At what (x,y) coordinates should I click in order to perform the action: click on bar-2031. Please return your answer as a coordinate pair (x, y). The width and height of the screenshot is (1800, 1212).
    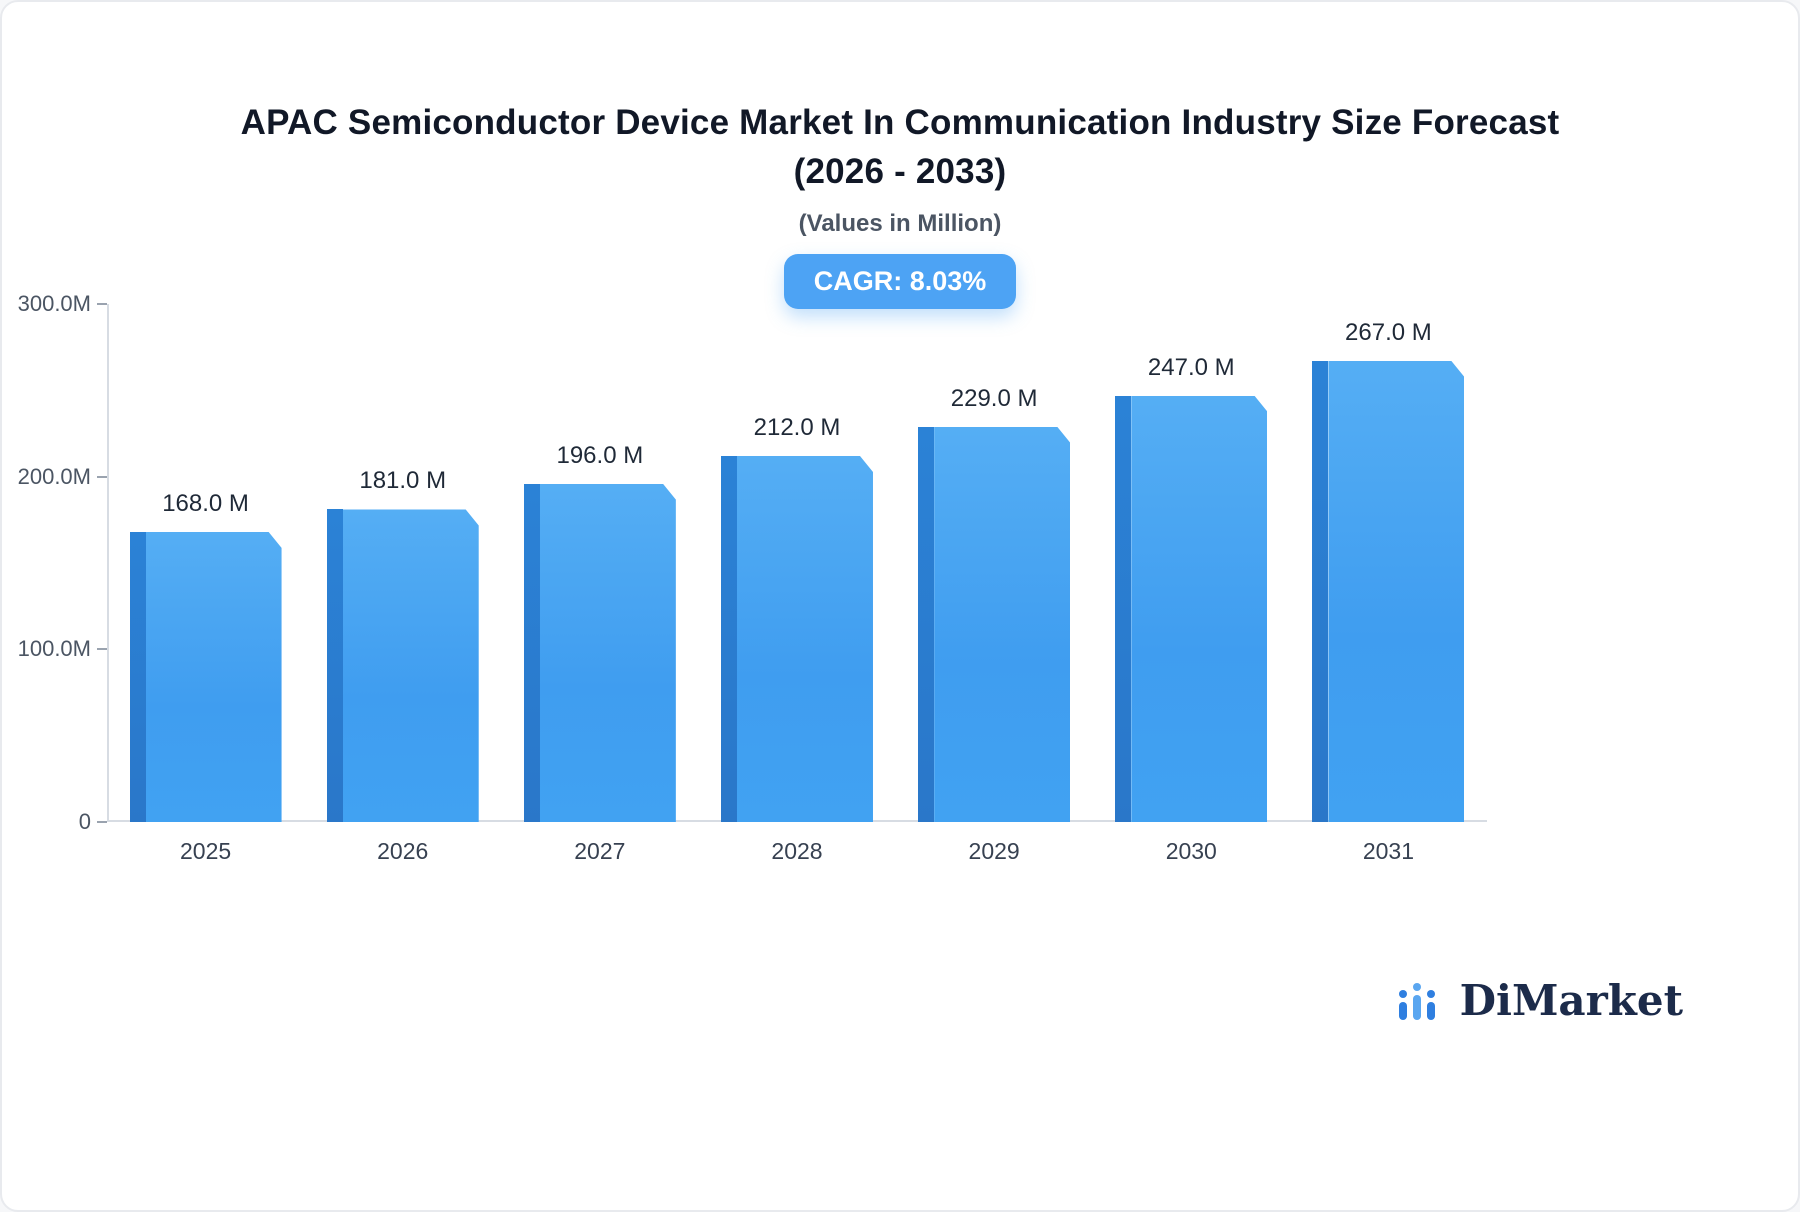
    Looking at the image, I should click on (1388, 591).